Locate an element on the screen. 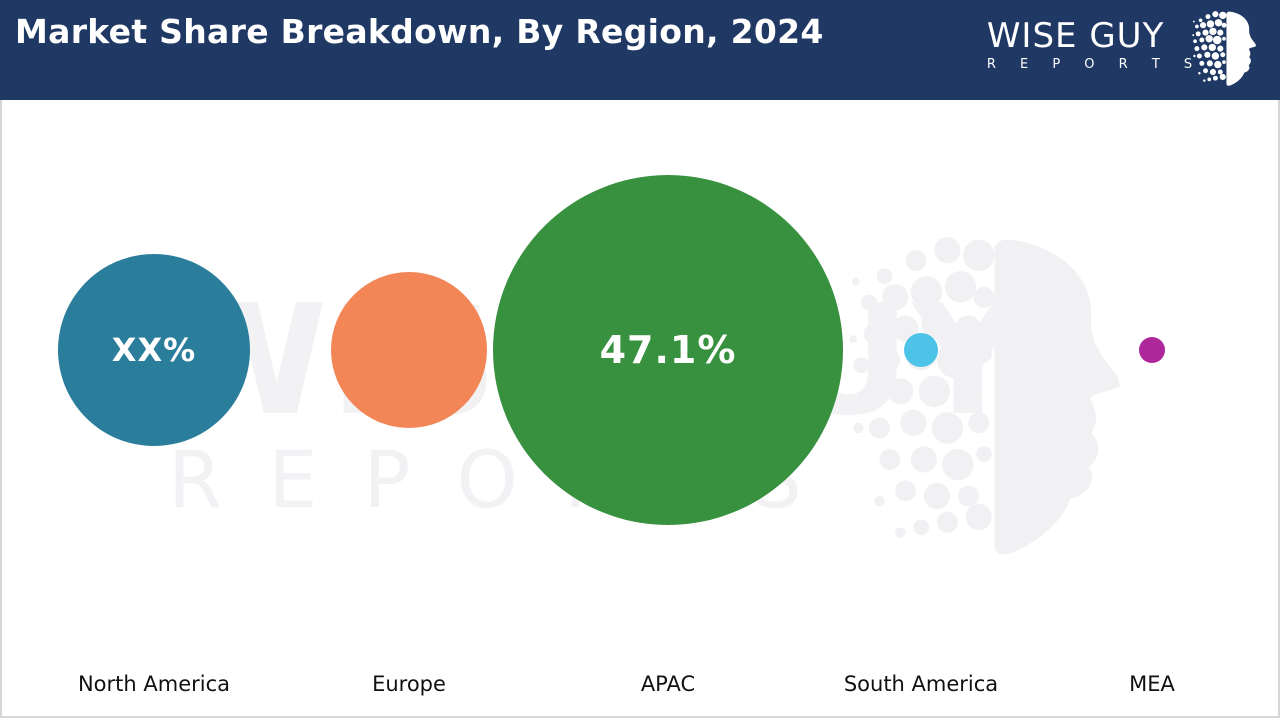 This screenshot has height=720, width=1280. bubble-apac-value-label: 47.1% is located at coordinates (668, 350).